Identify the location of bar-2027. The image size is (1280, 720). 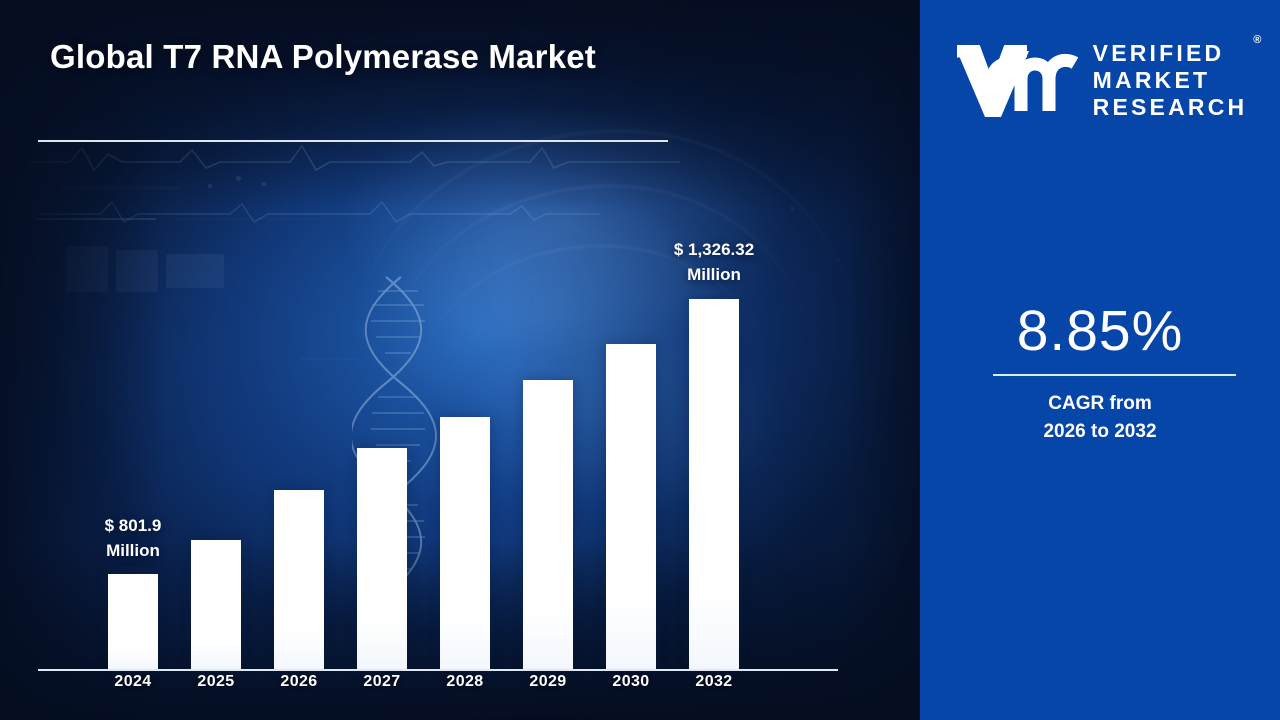
(382, 558).